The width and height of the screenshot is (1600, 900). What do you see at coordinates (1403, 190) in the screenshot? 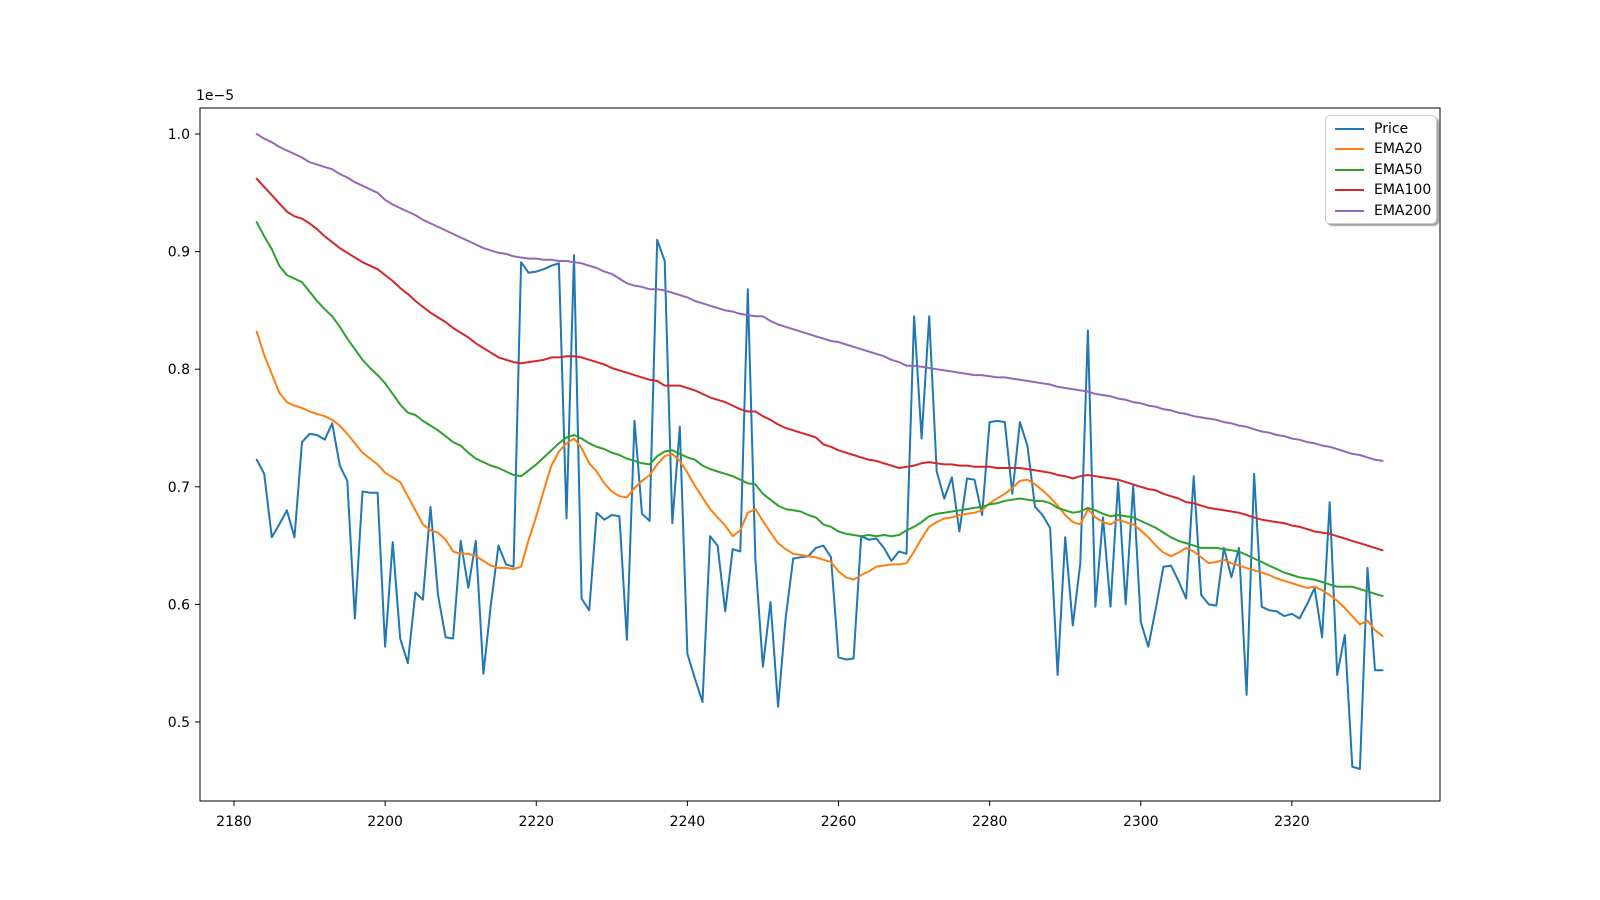
I see `legend-label-ema100: EMA100` at bounding box center [1403, 190].